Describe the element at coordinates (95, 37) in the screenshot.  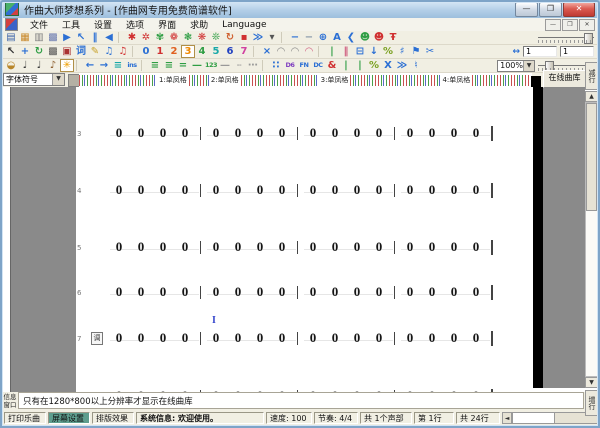
I see `pause-icon: ‖` at that location.